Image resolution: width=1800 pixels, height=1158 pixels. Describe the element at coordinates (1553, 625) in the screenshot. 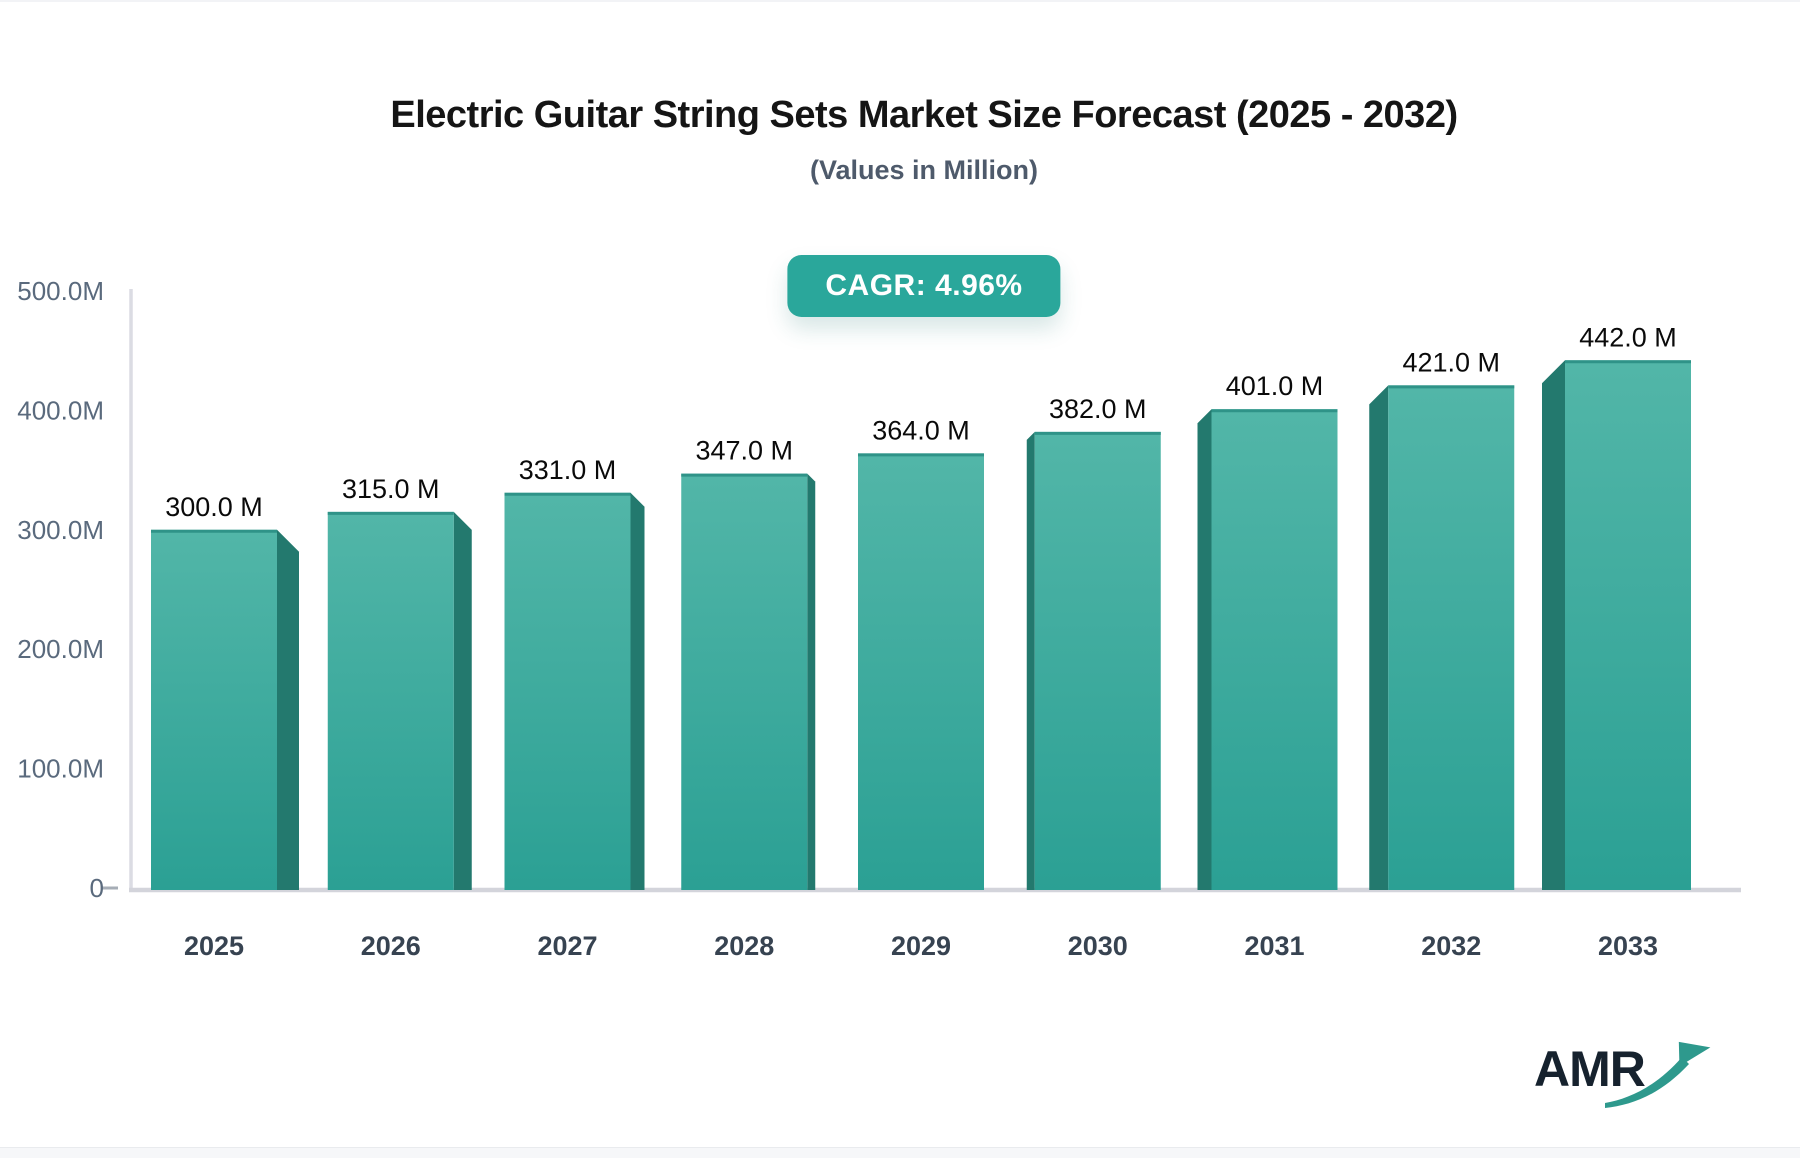

I see `bar-side-face-2033` at that location.